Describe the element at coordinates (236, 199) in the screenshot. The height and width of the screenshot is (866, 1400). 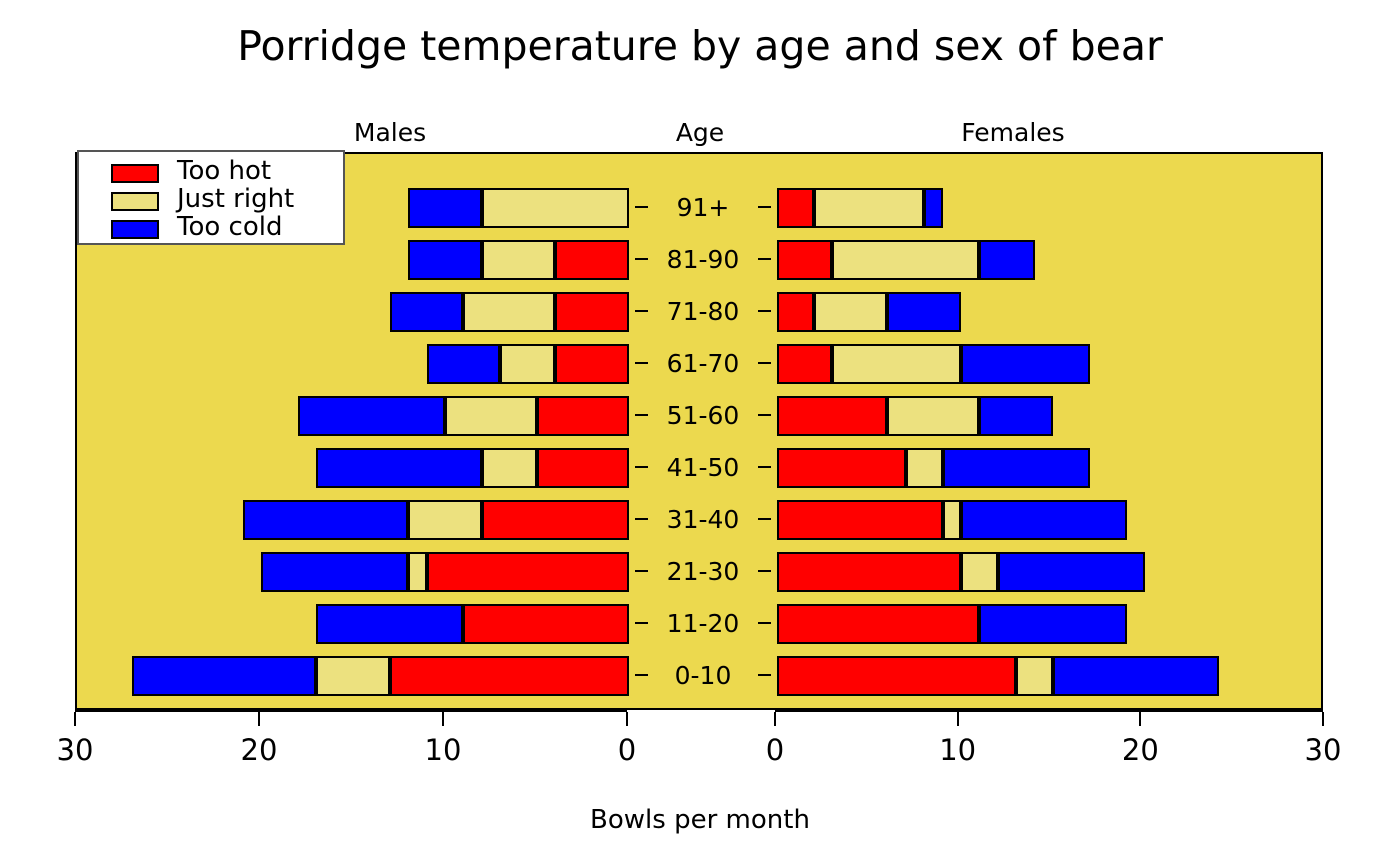
I see `legend-label: Just right` at that location.